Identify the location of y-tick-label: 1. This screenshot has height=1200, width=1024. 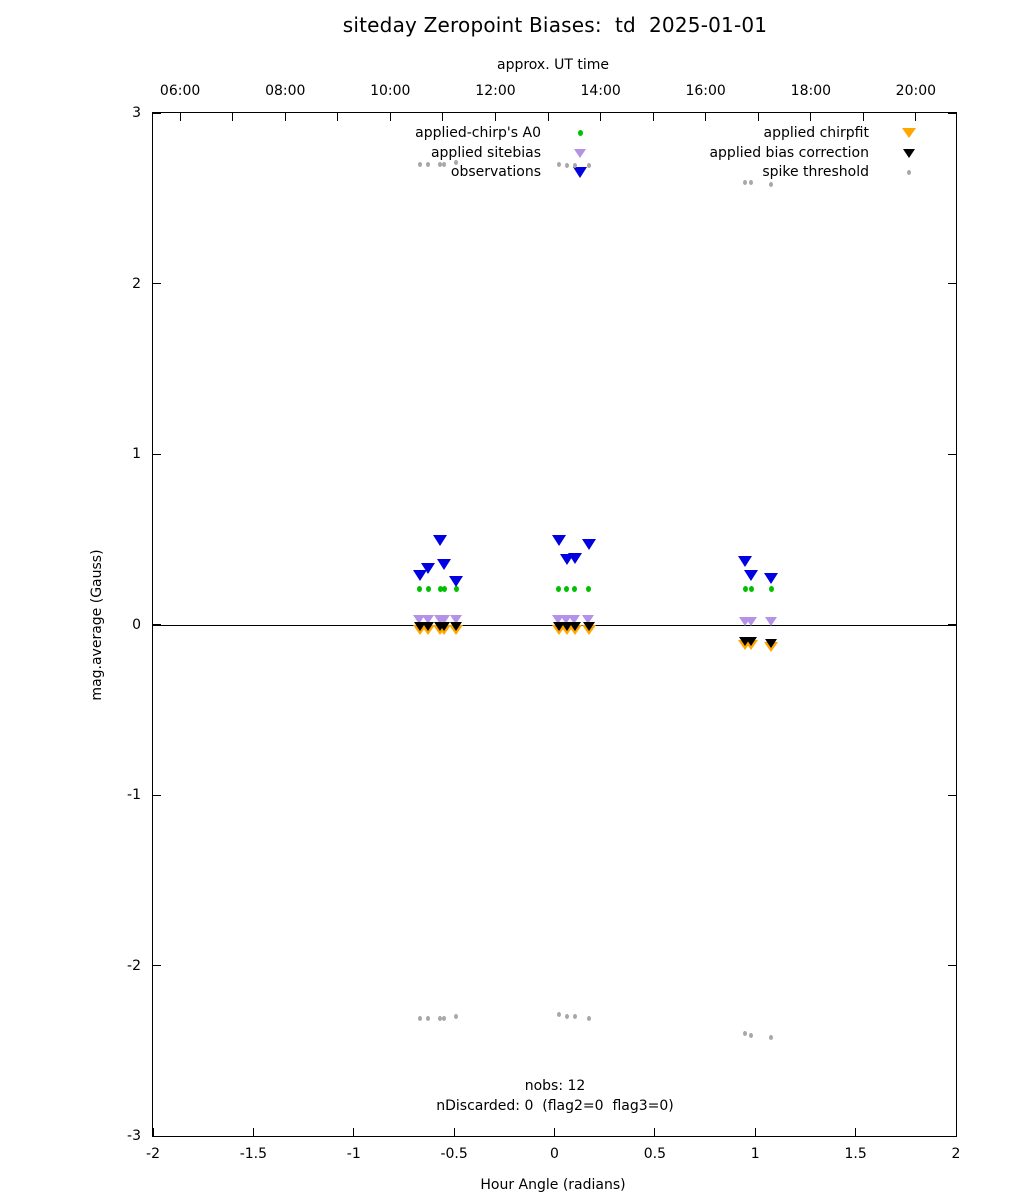
(136, 454).